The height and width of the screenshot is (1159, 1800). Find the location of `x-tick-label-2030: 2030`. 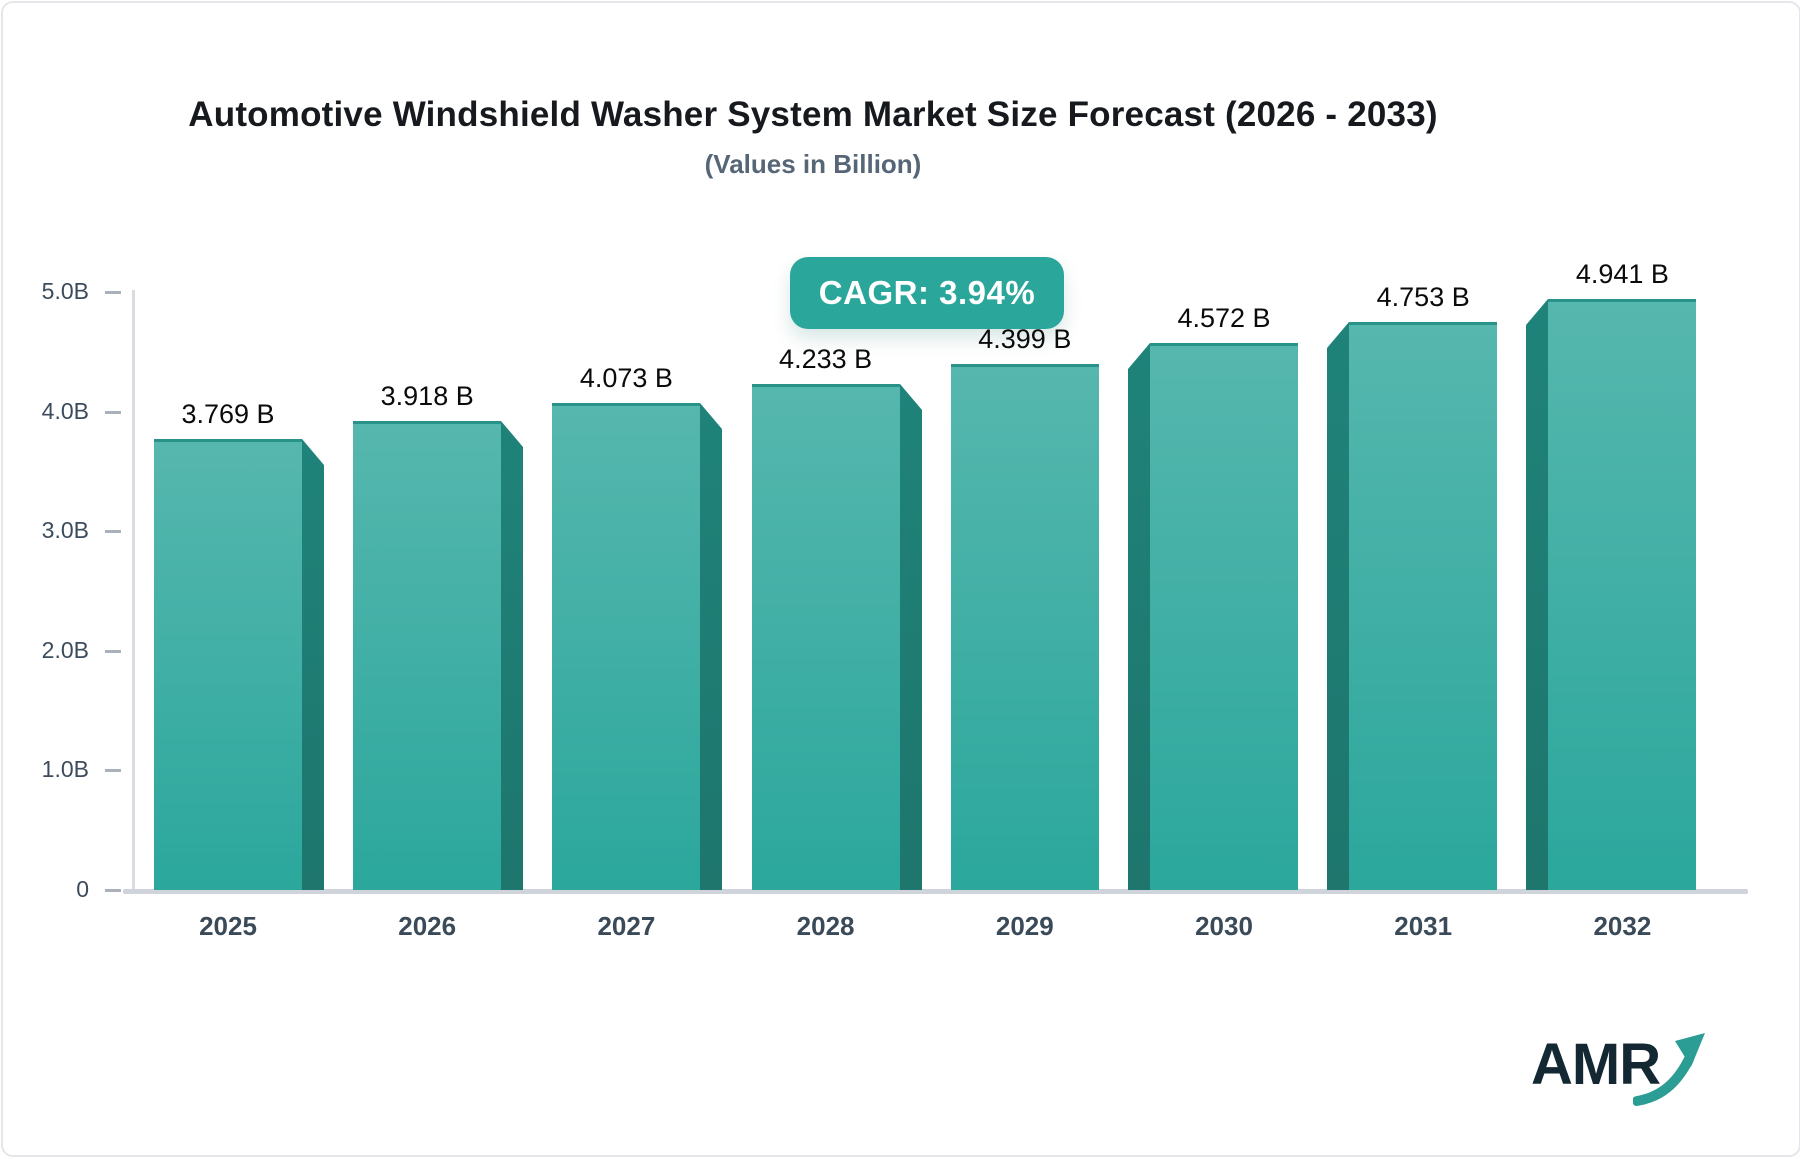

x-tick-label-2030: 2030 is located at coordinates (1224, 926).